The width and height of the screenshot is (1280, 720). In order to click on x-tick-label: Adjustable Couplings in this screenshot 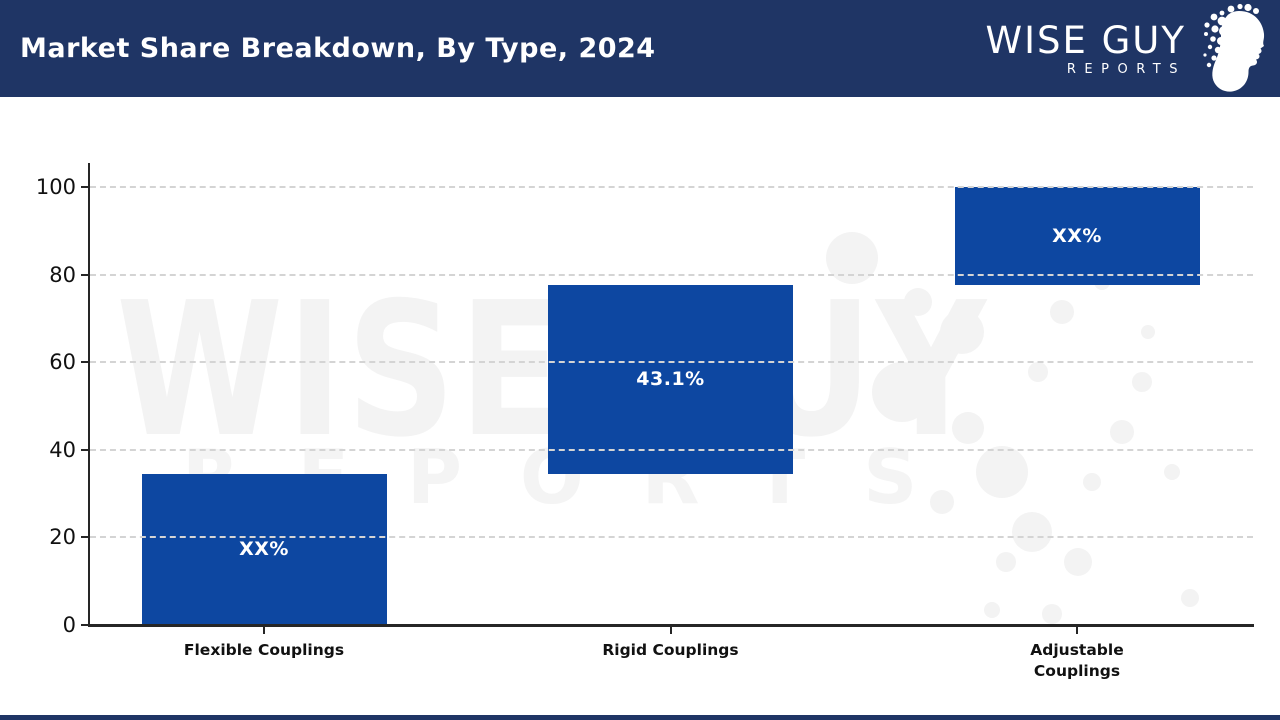, I will do `click(1077, 660)`.